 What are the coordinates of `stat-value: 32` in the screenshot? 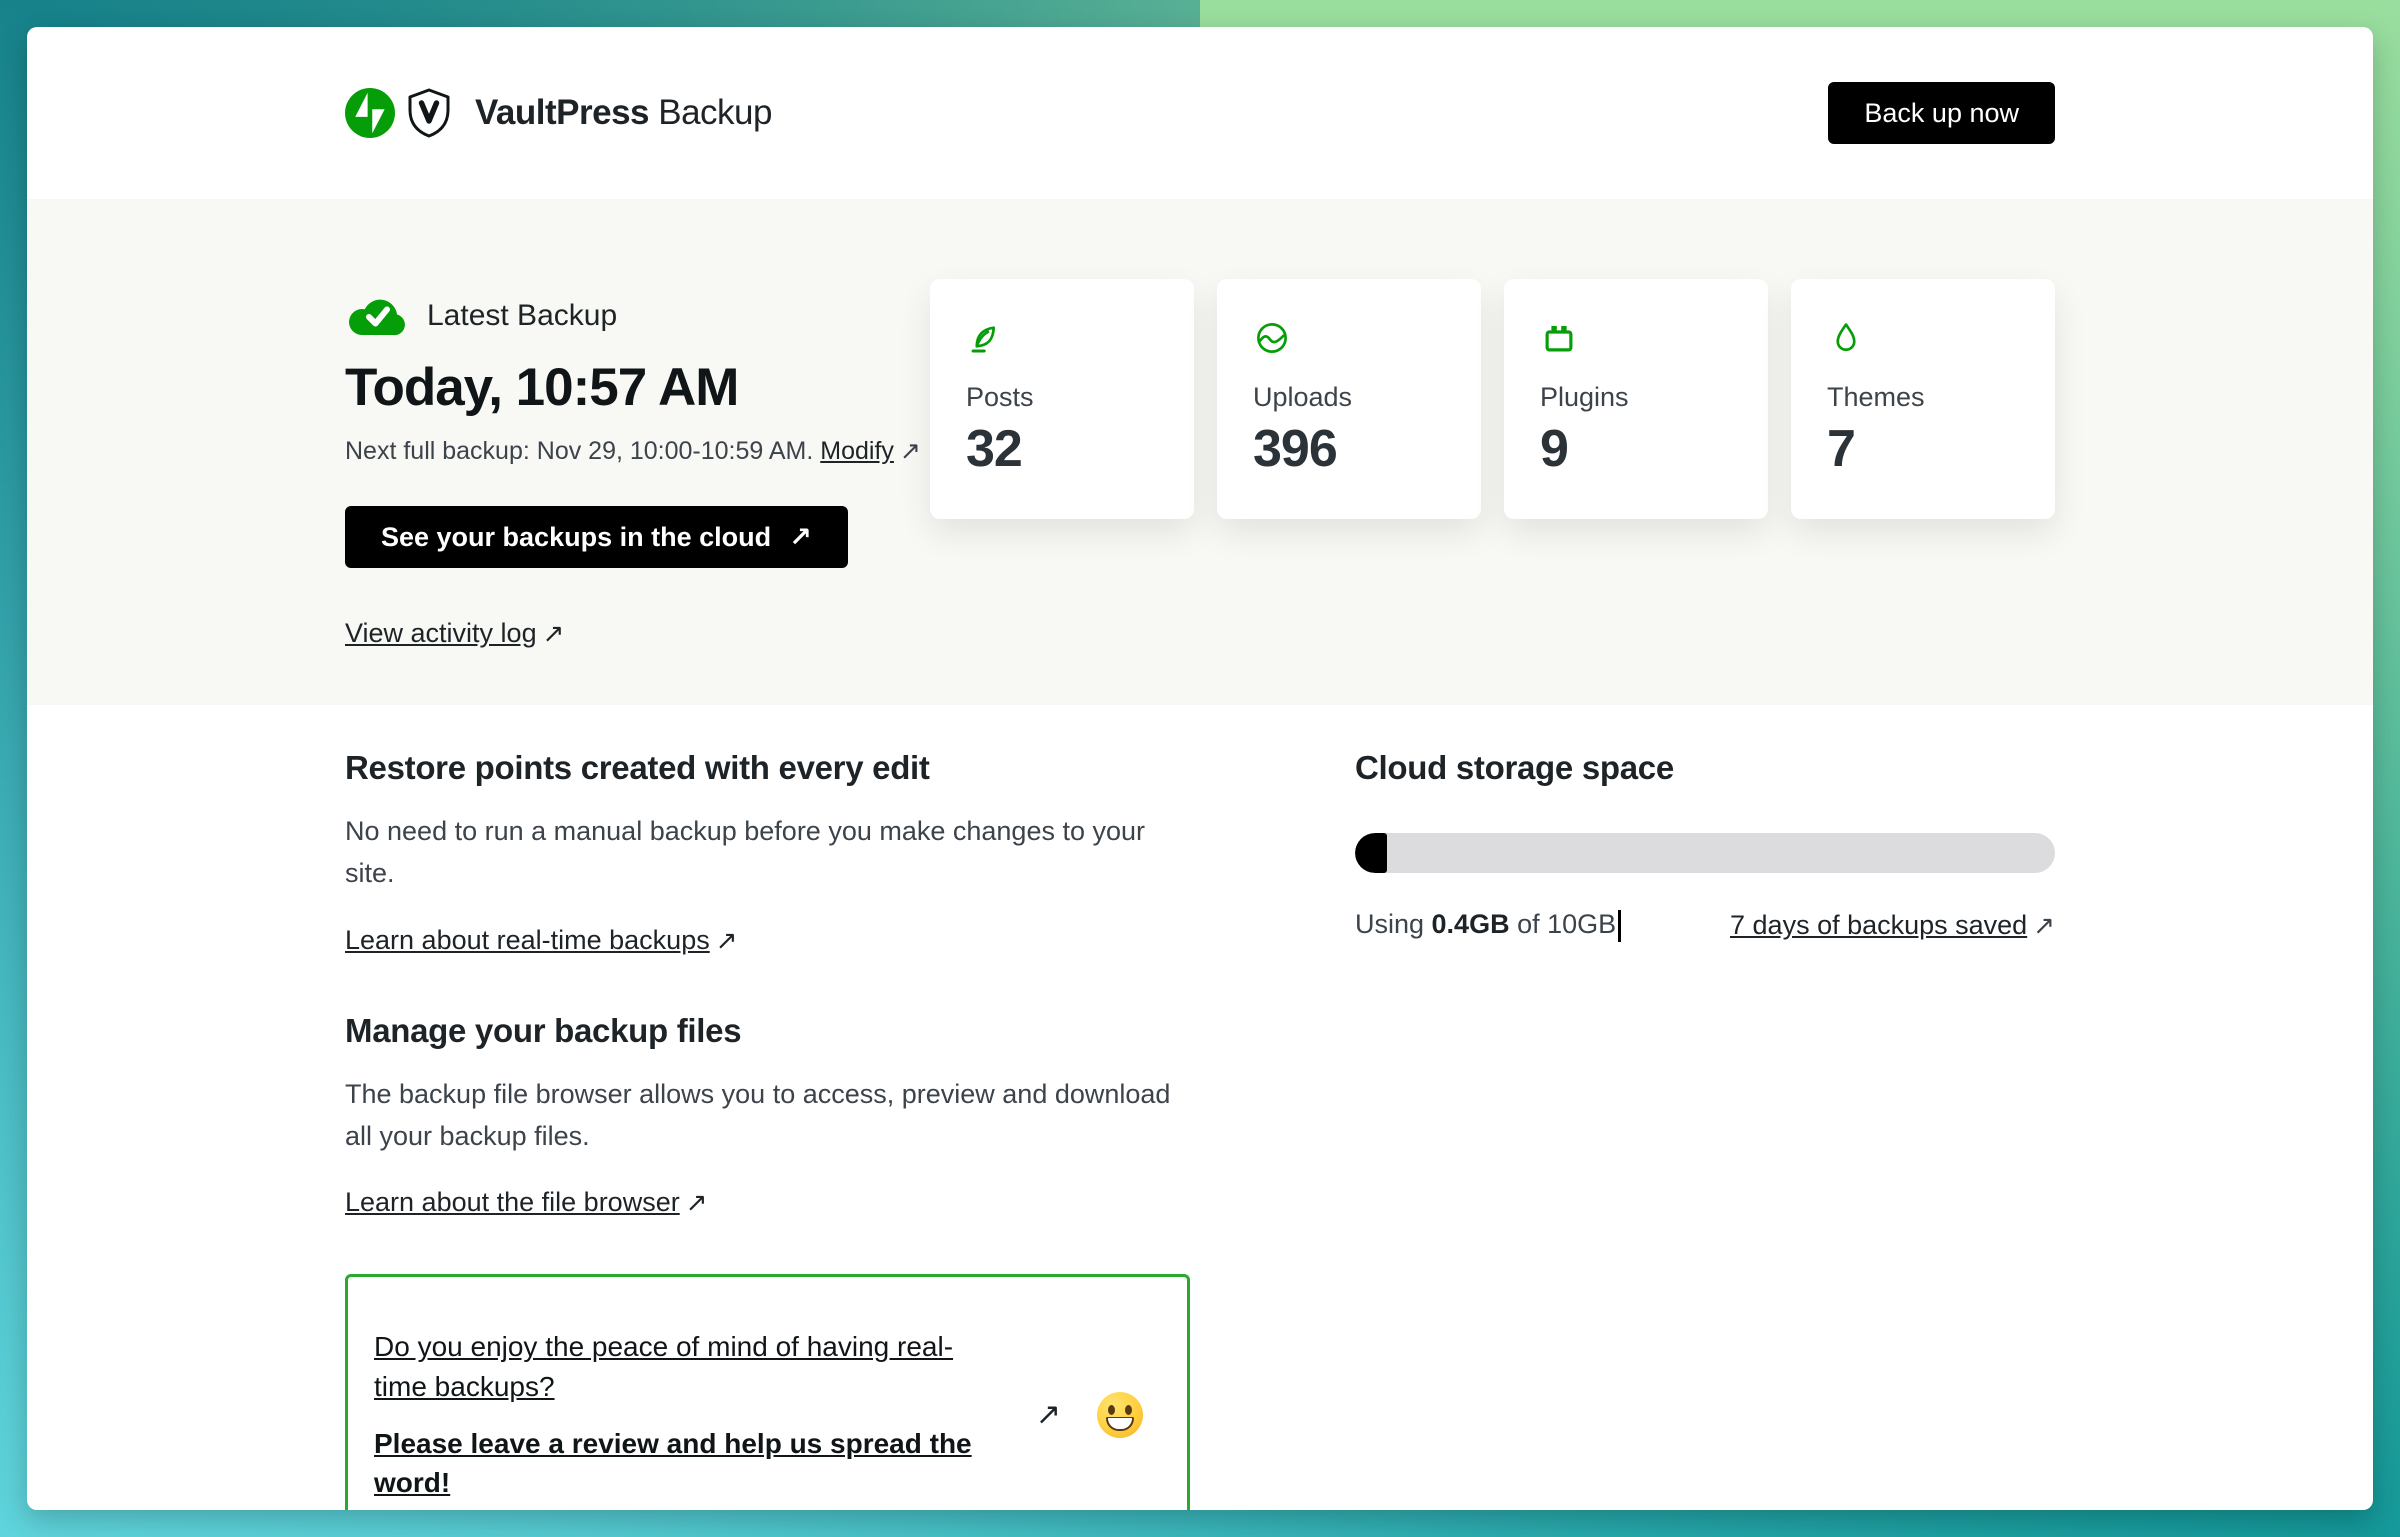 It's located at (994, 449).